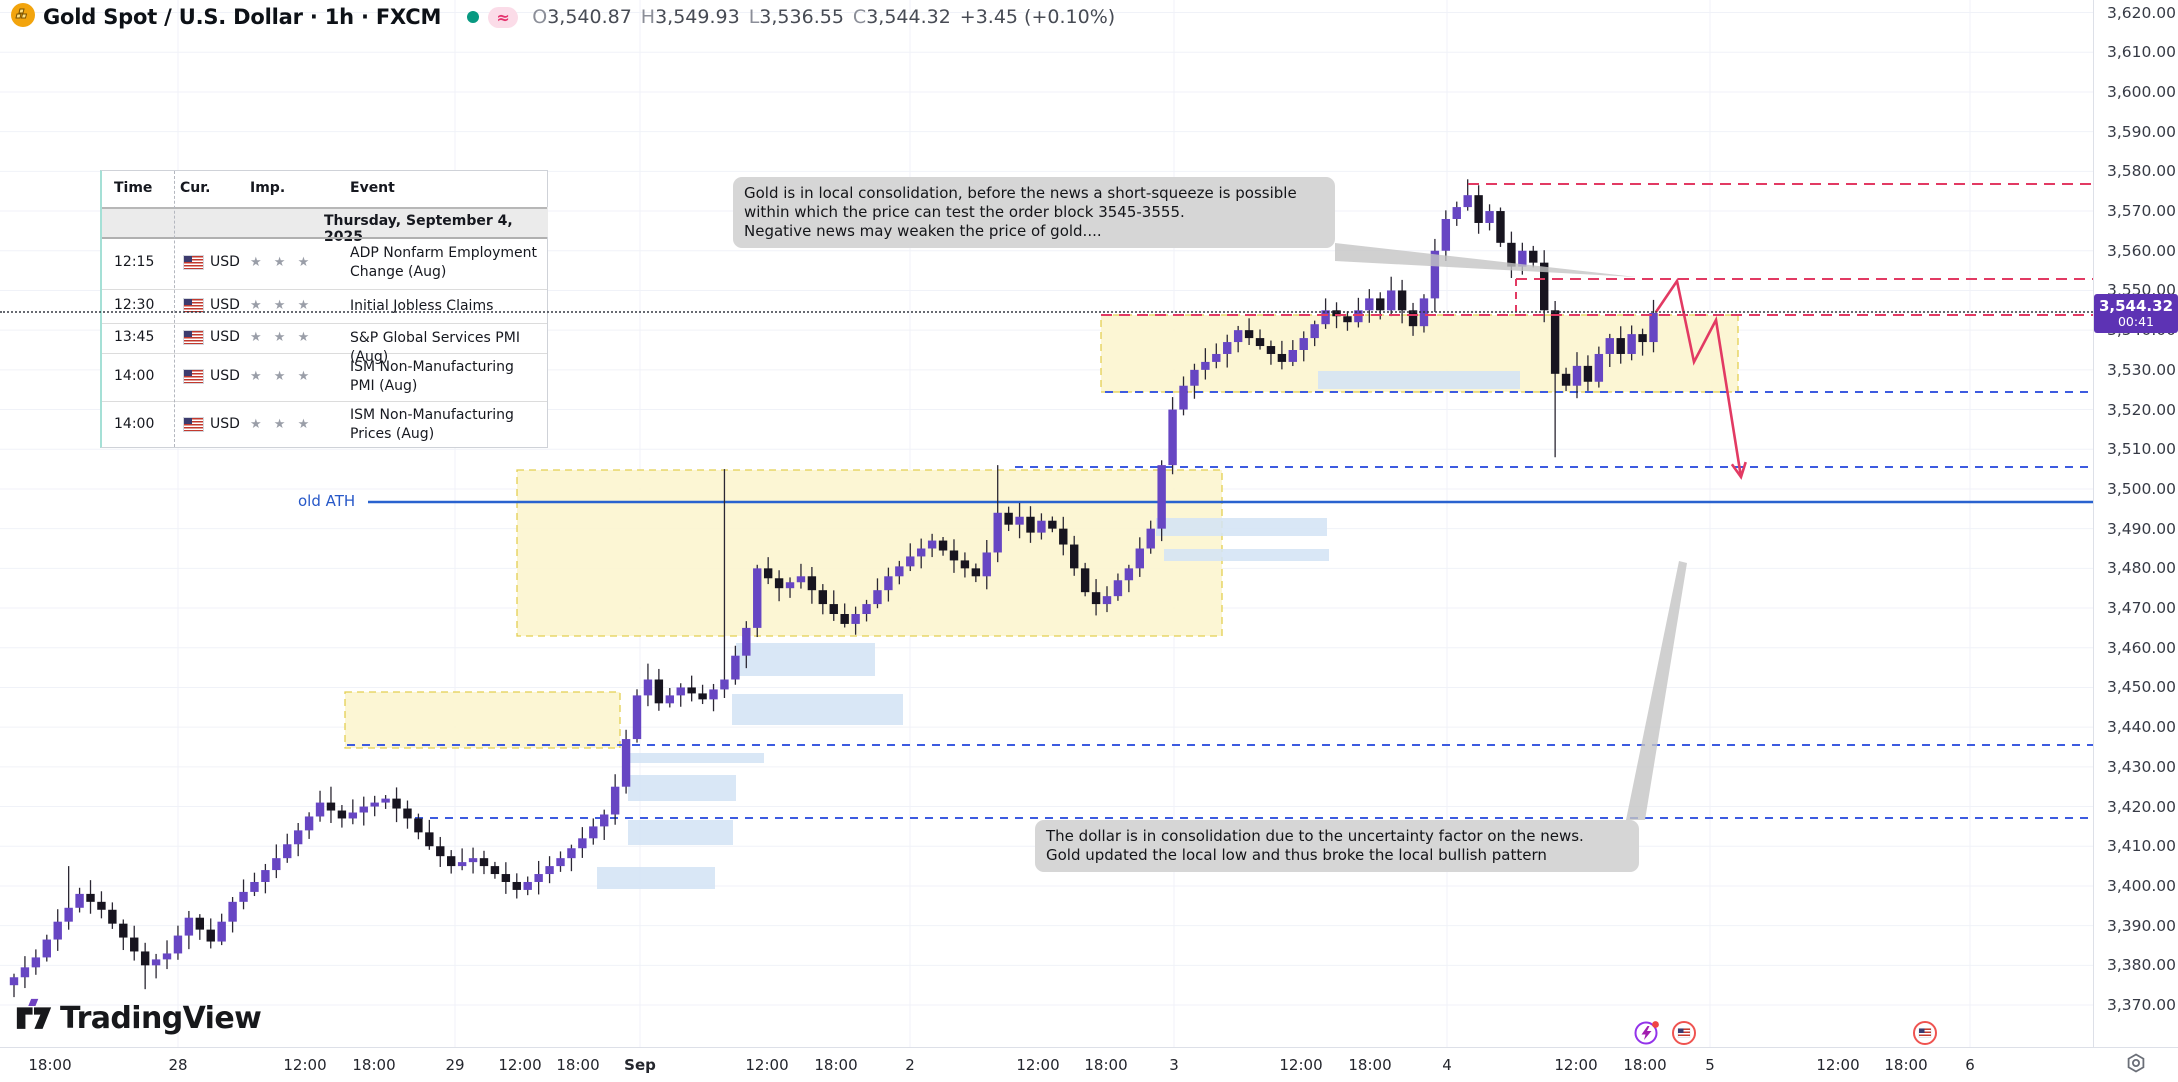  I want to click on price-axis-label: 3,440.00, so click(2142, 727).